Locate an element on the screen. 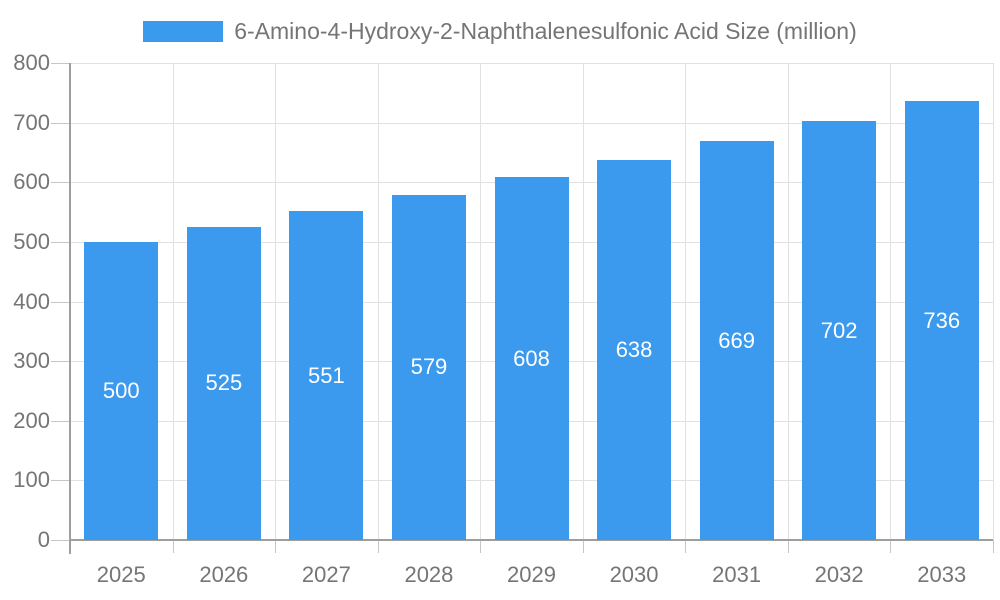  bar-2031: 669 is located at coordinates (736, 340).